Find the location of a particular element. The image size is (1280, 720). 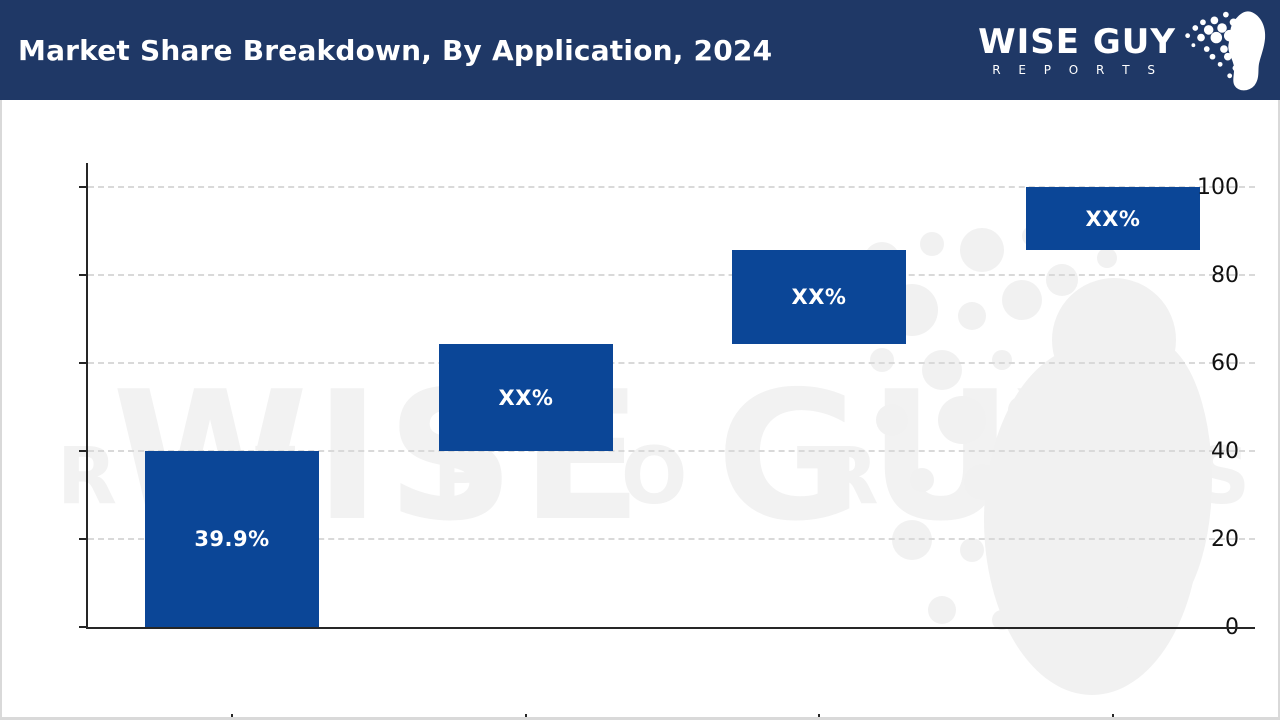

y-tick-label-60: 60 is located at coordinates (1225, 363).